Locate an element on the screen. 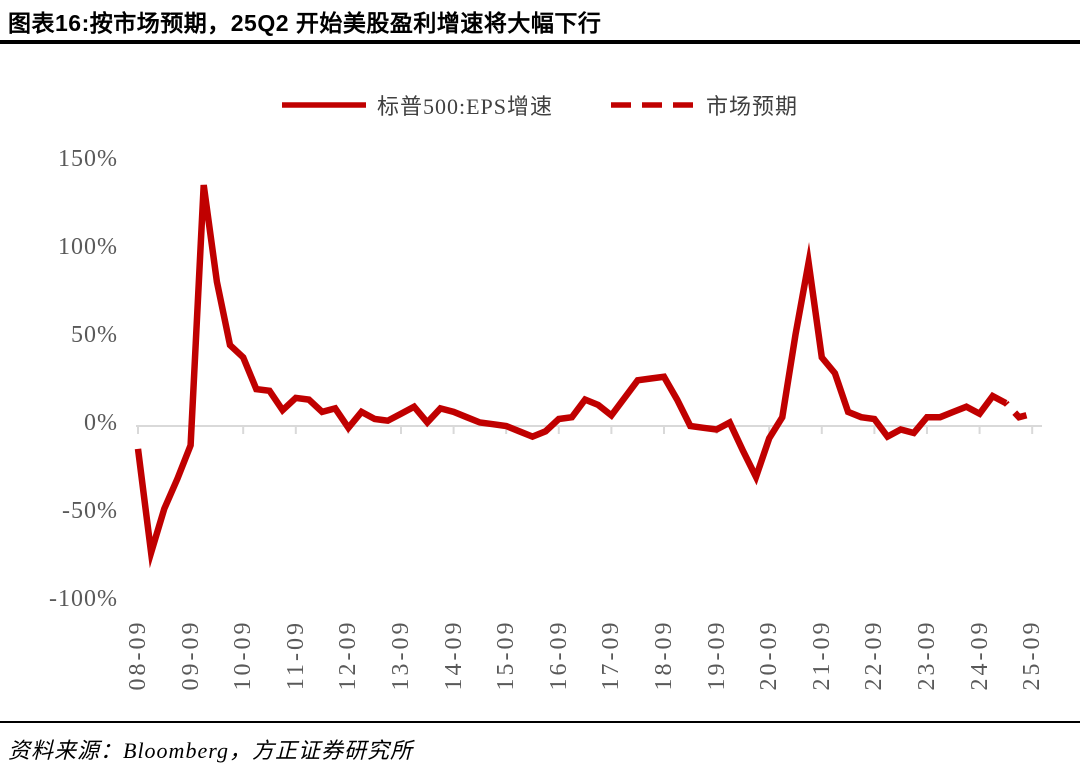 This screenshot has height=775, width=1080. source-divider is located at coordinates (540, 722).